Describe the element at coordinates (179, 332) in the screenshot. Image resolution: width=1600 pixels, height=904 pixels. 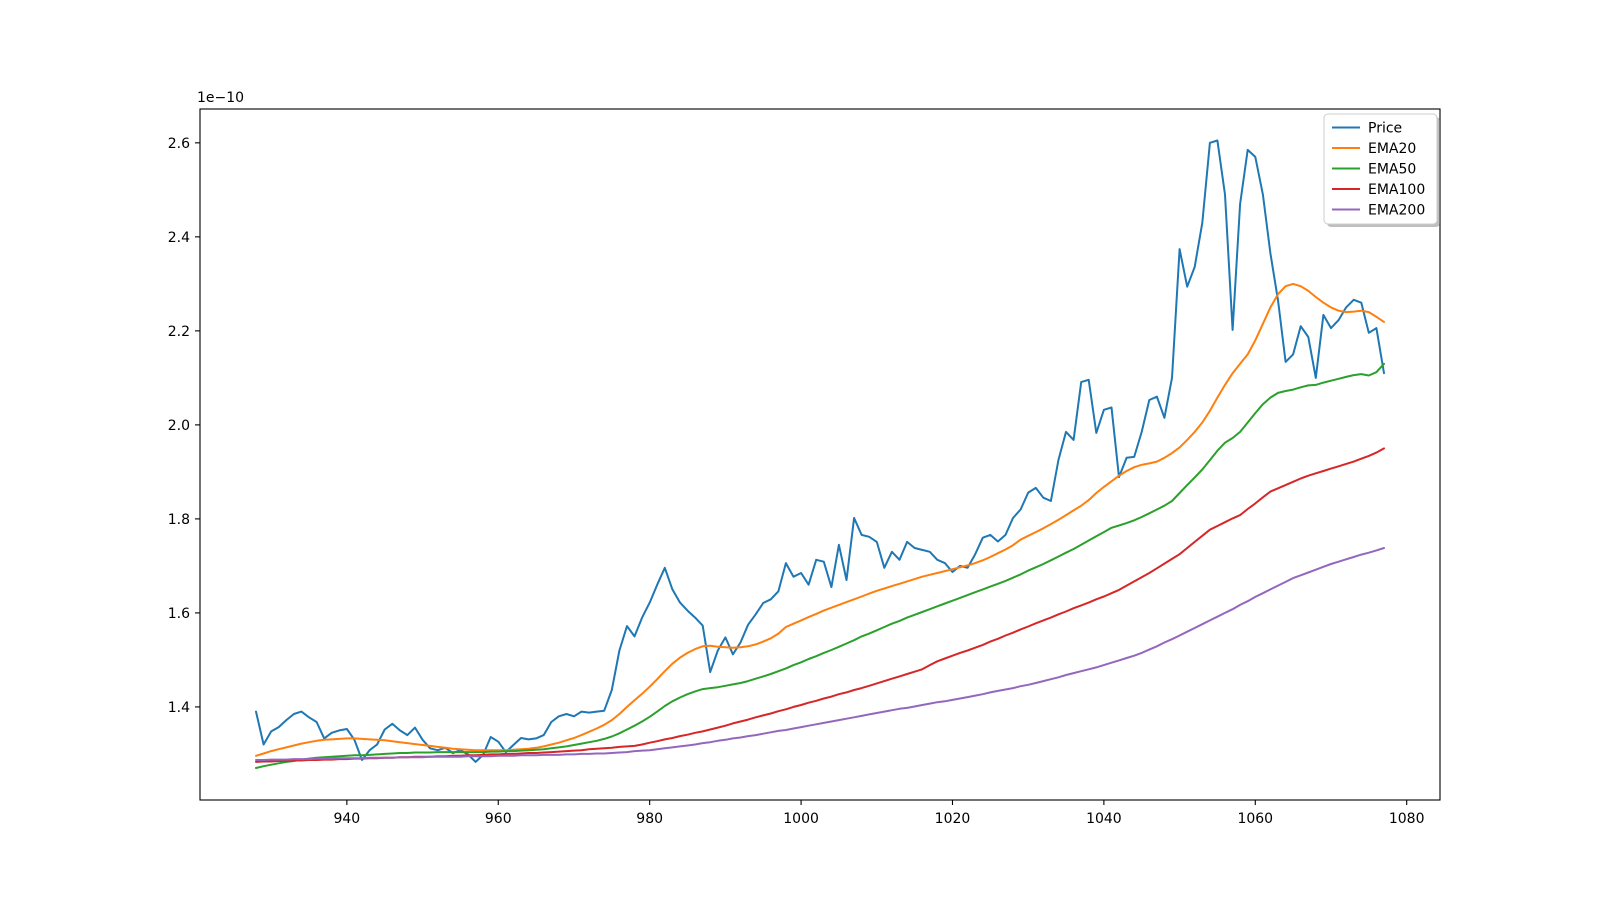
I see `y-tick-label: 2.2` at that location.